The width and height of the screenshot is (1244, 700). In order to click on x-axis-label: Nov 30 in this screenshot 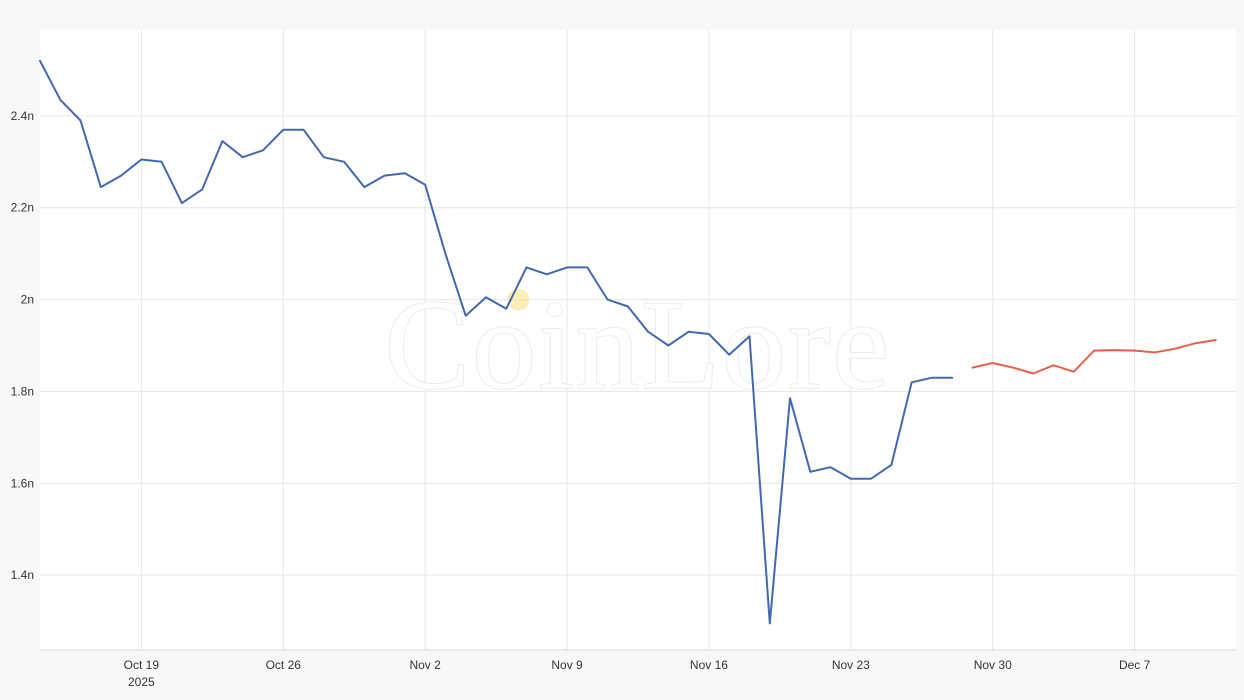, I will do `click(993, 665)`.